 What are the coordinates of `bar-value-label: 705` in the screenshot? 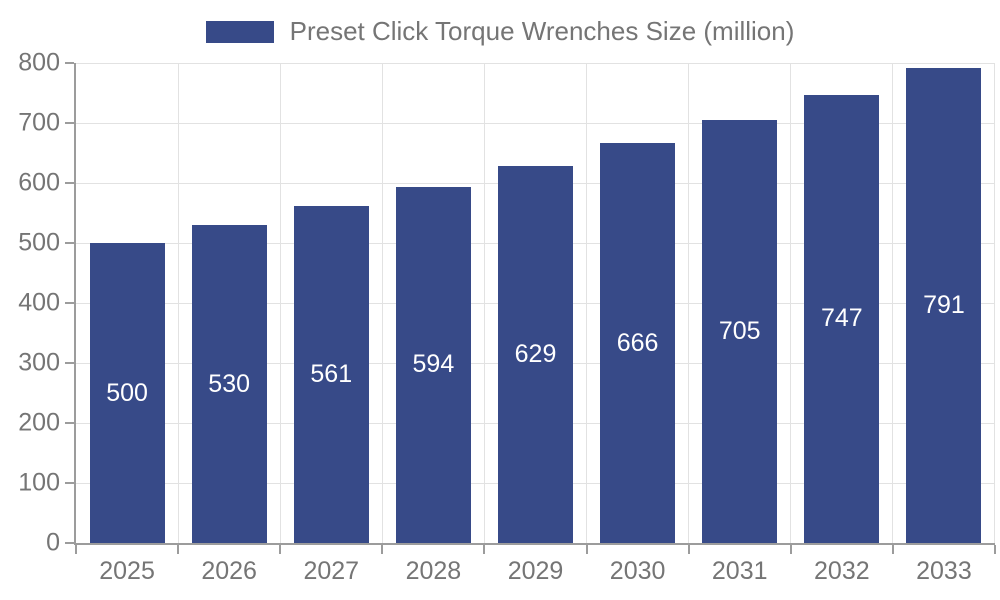 It's located at (739, 331).